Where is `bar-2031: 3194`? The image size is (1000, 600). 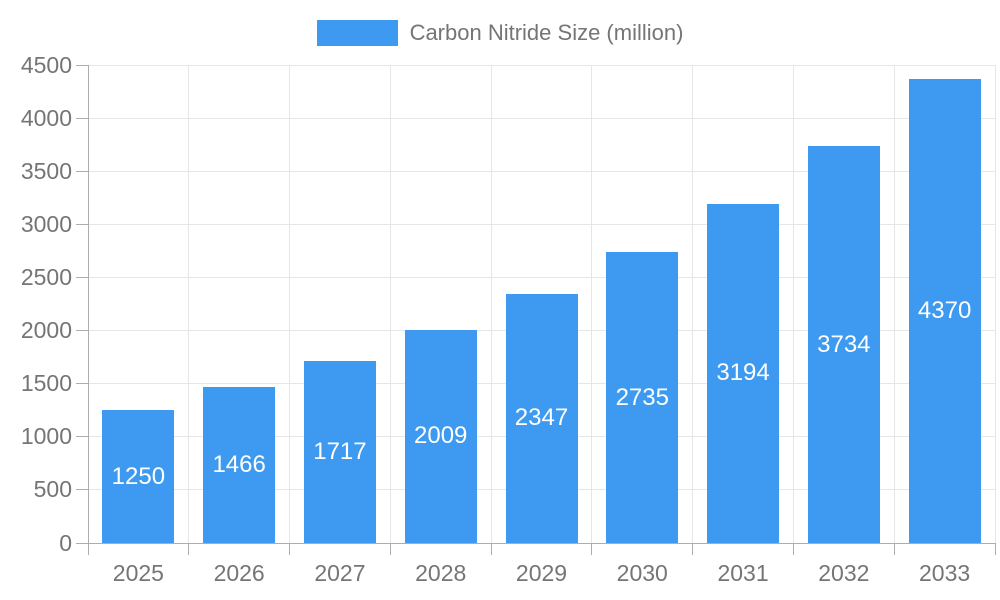
bar-2031: 3194 is located at coordinates (743, 373).